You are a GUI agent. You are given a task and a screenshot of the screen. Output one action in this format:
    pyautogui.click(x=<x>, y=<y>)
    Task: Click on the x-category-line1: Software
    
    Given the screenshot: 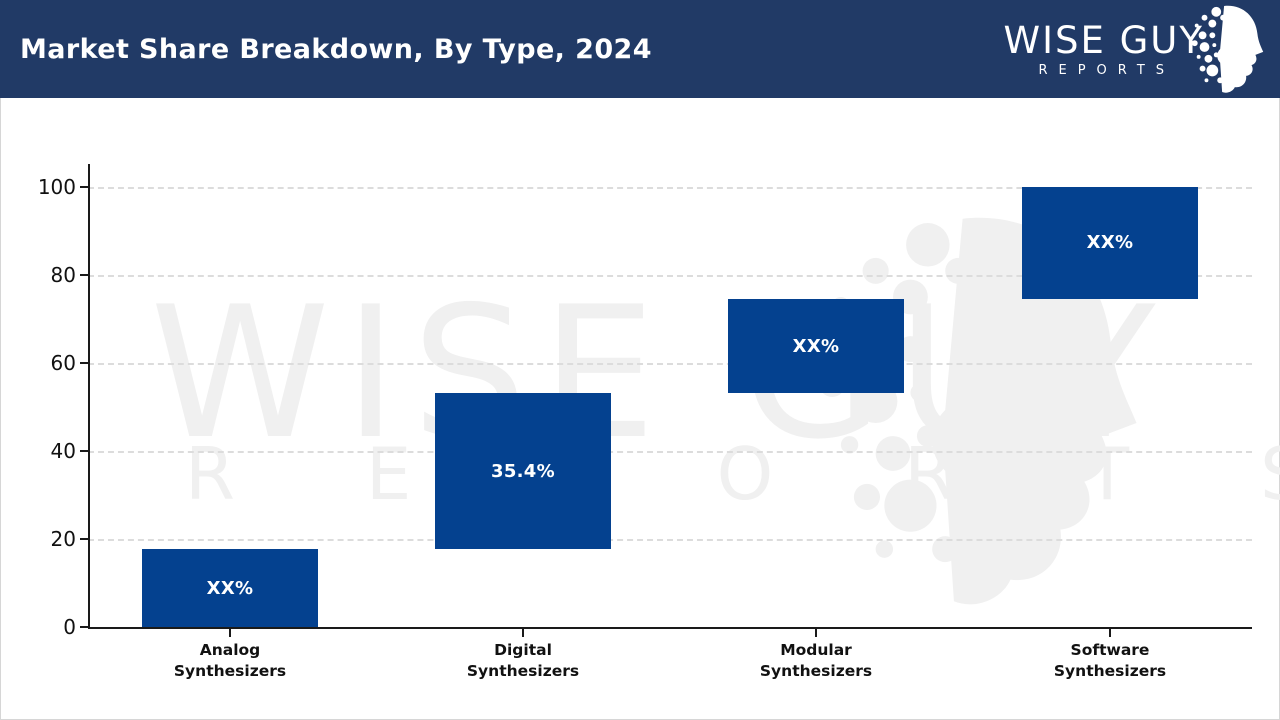 What is the action you would take?
    pyautogui.click(x=1110, y=650)
    